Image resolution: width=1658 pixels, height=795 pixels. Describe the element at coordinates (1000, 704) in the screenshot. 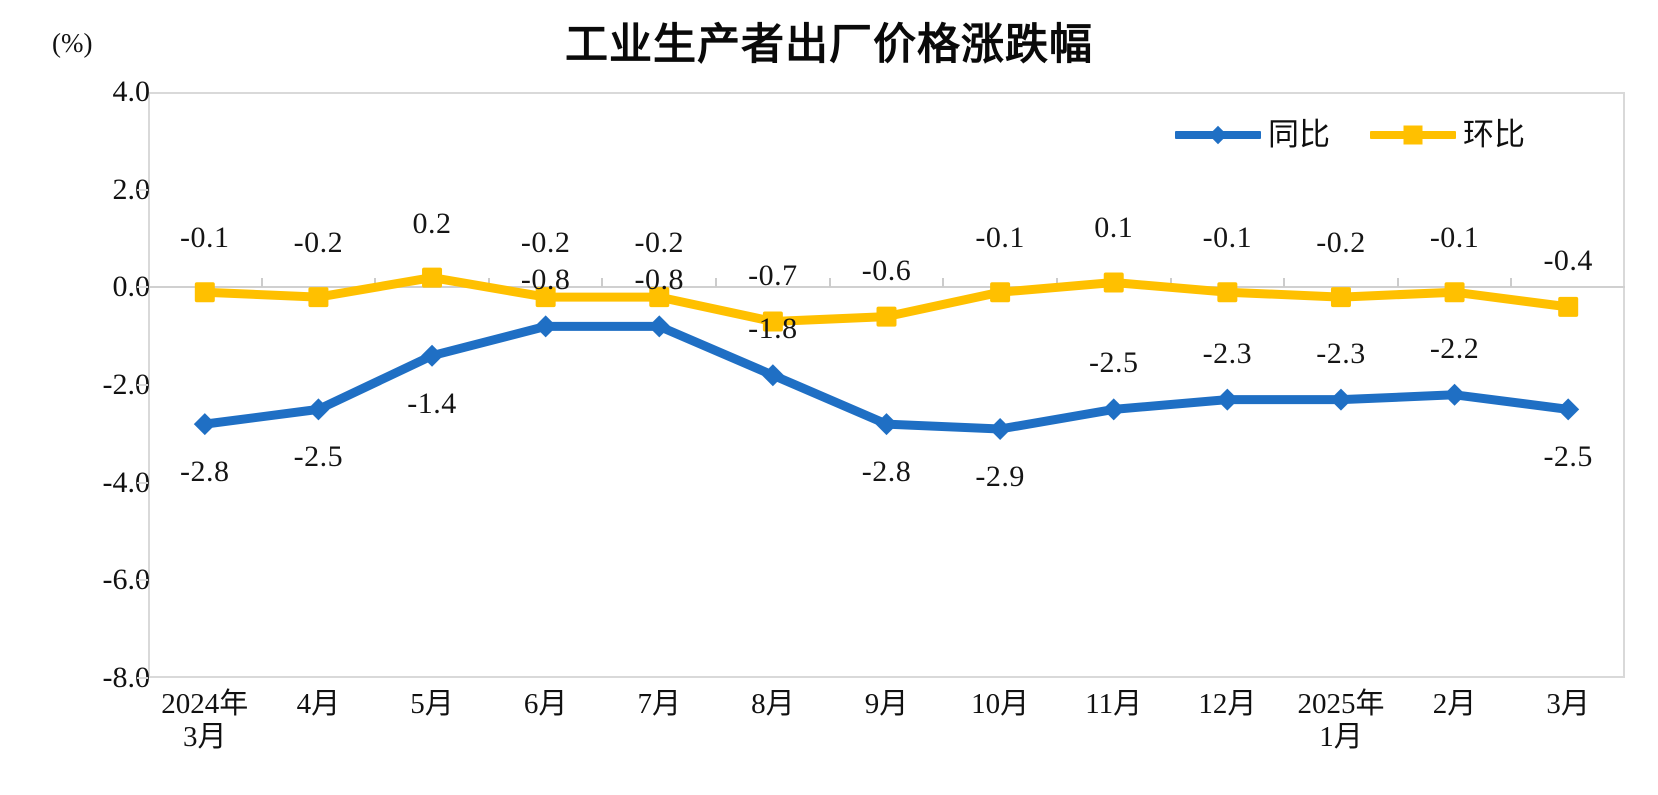

I see `x-axis-category-label: 10月` at that location.